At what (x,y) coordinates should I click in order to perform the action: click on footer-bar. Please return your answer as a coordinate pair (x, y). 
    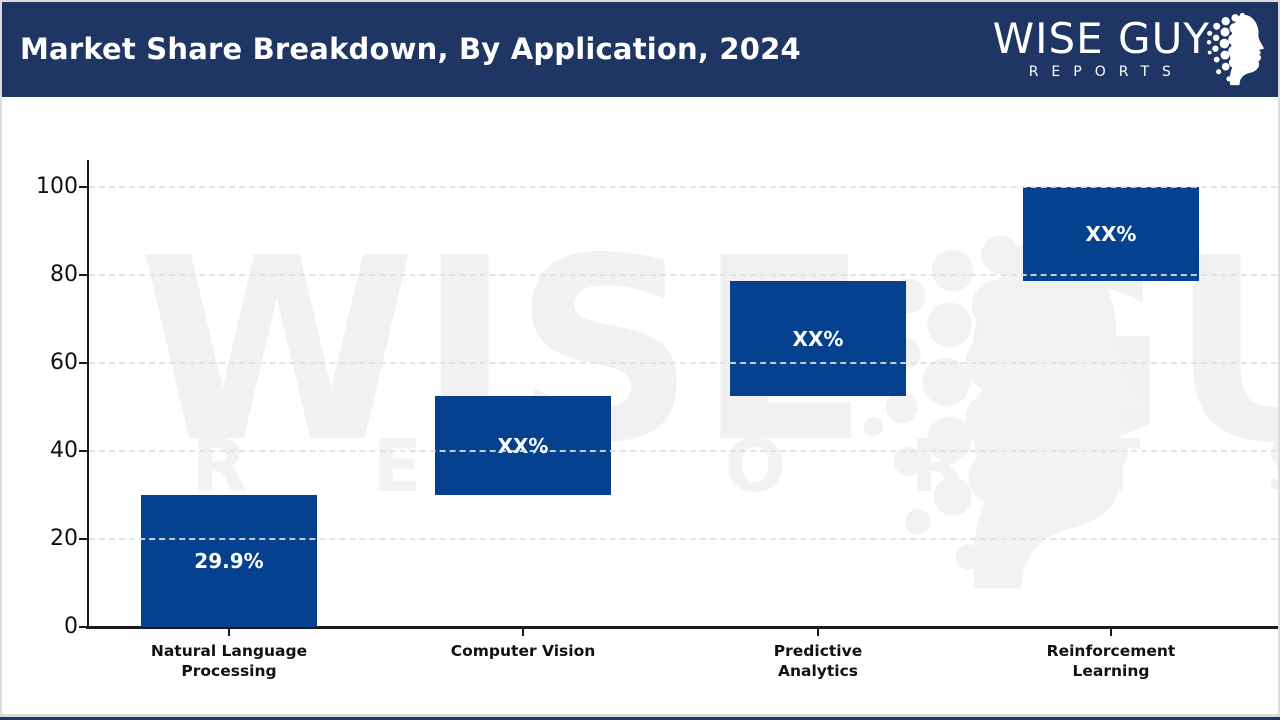
    Looking at the image, I should click on (640, 717).